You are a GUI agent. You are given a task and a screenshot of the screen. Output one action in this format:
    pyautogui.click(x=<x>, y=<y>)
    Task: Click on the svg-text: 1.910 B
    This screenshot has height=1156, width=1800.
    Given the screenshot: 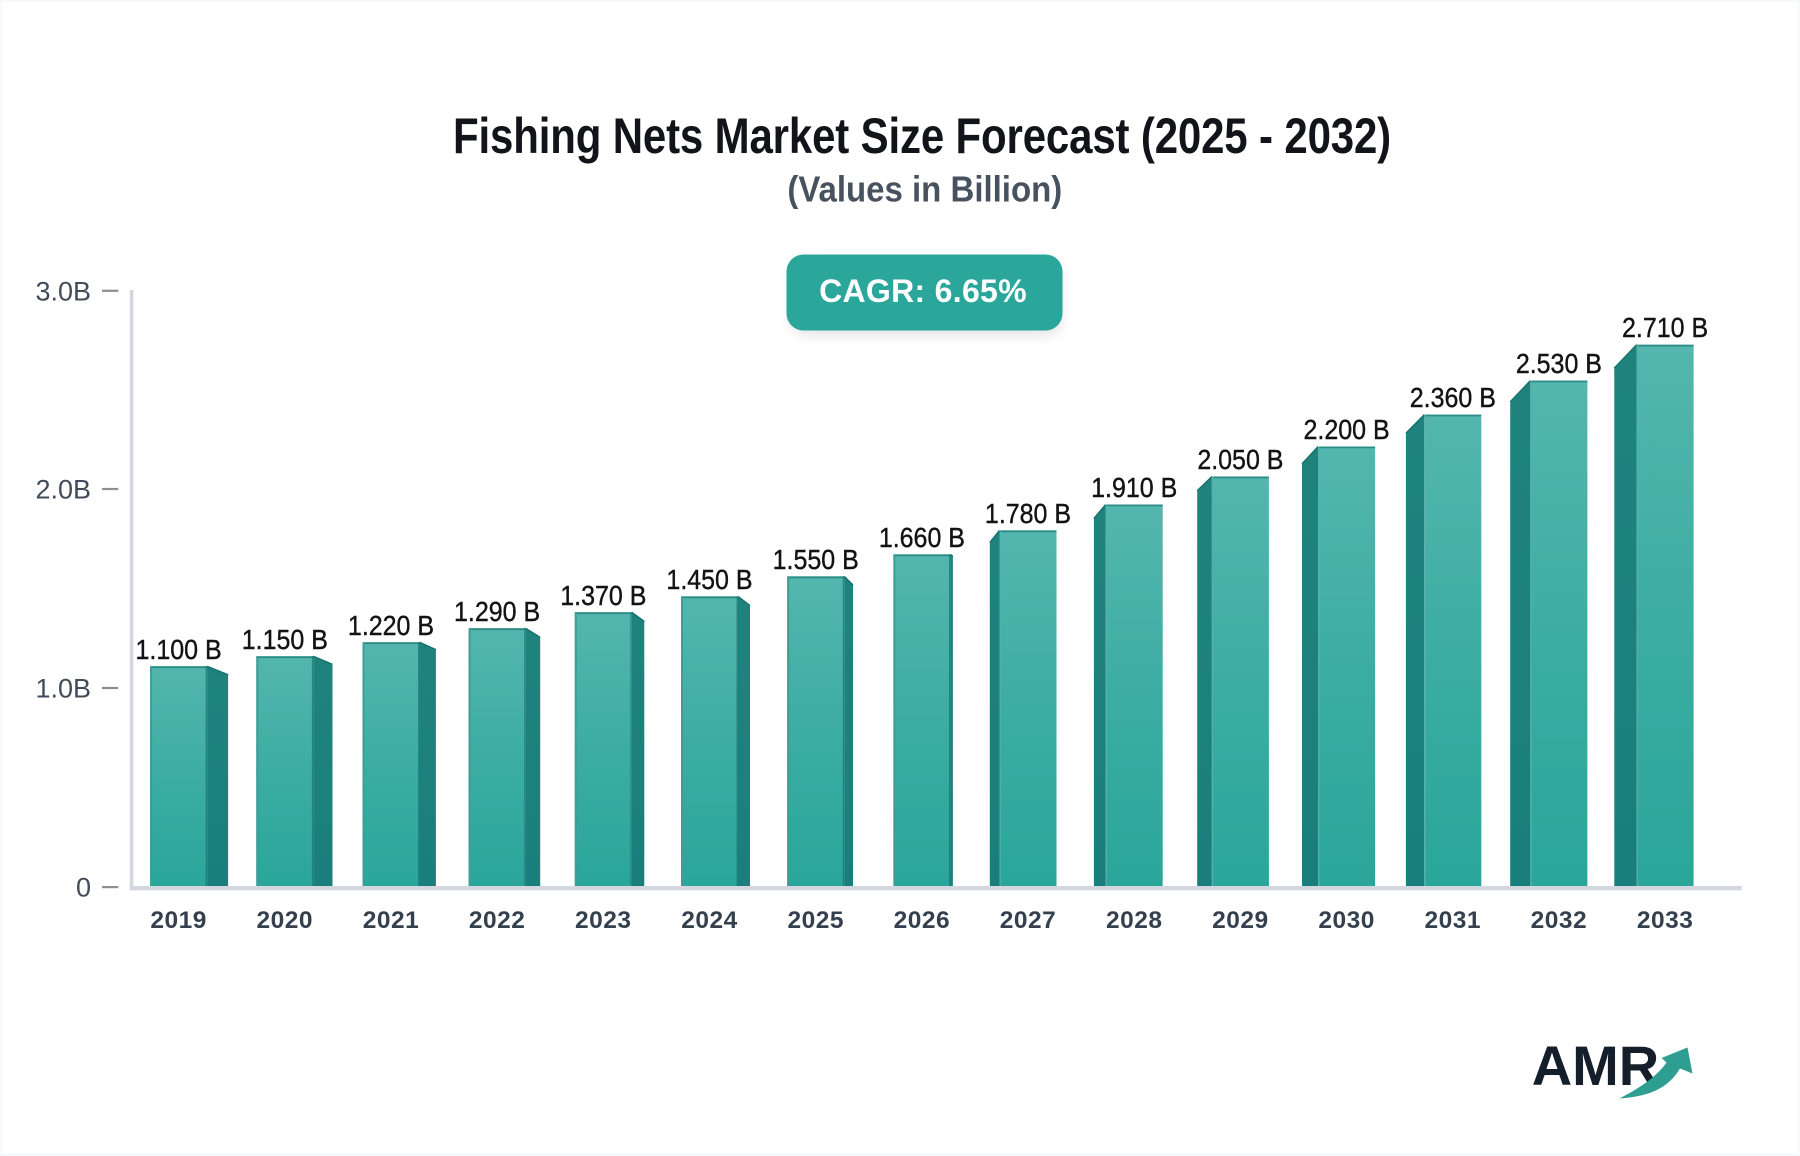 What is the action you would take?
    pyautogui.click(x=1134, y=488)
    